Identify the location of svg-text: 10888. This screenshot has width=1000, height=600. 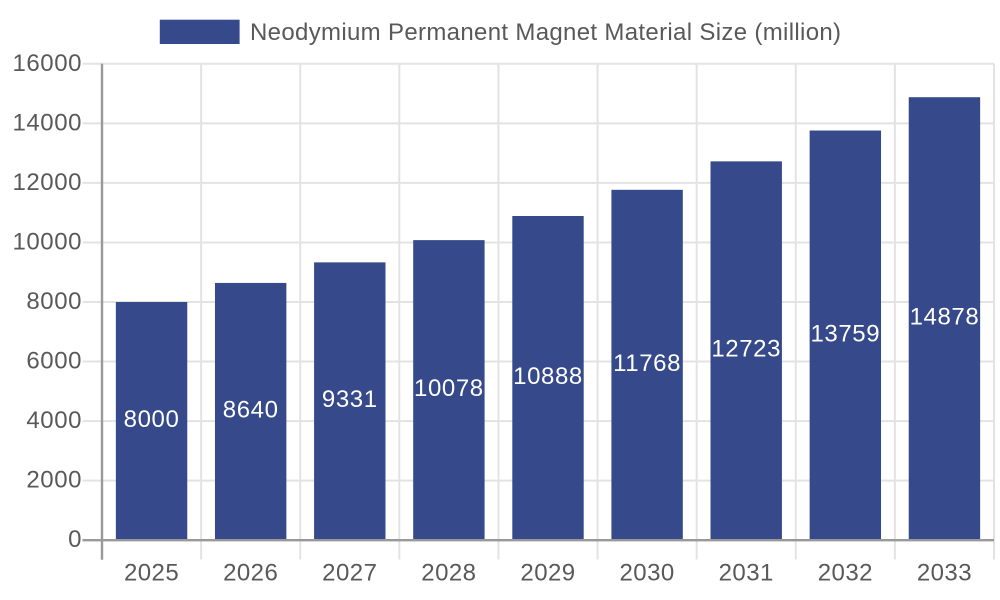
(548, 376).